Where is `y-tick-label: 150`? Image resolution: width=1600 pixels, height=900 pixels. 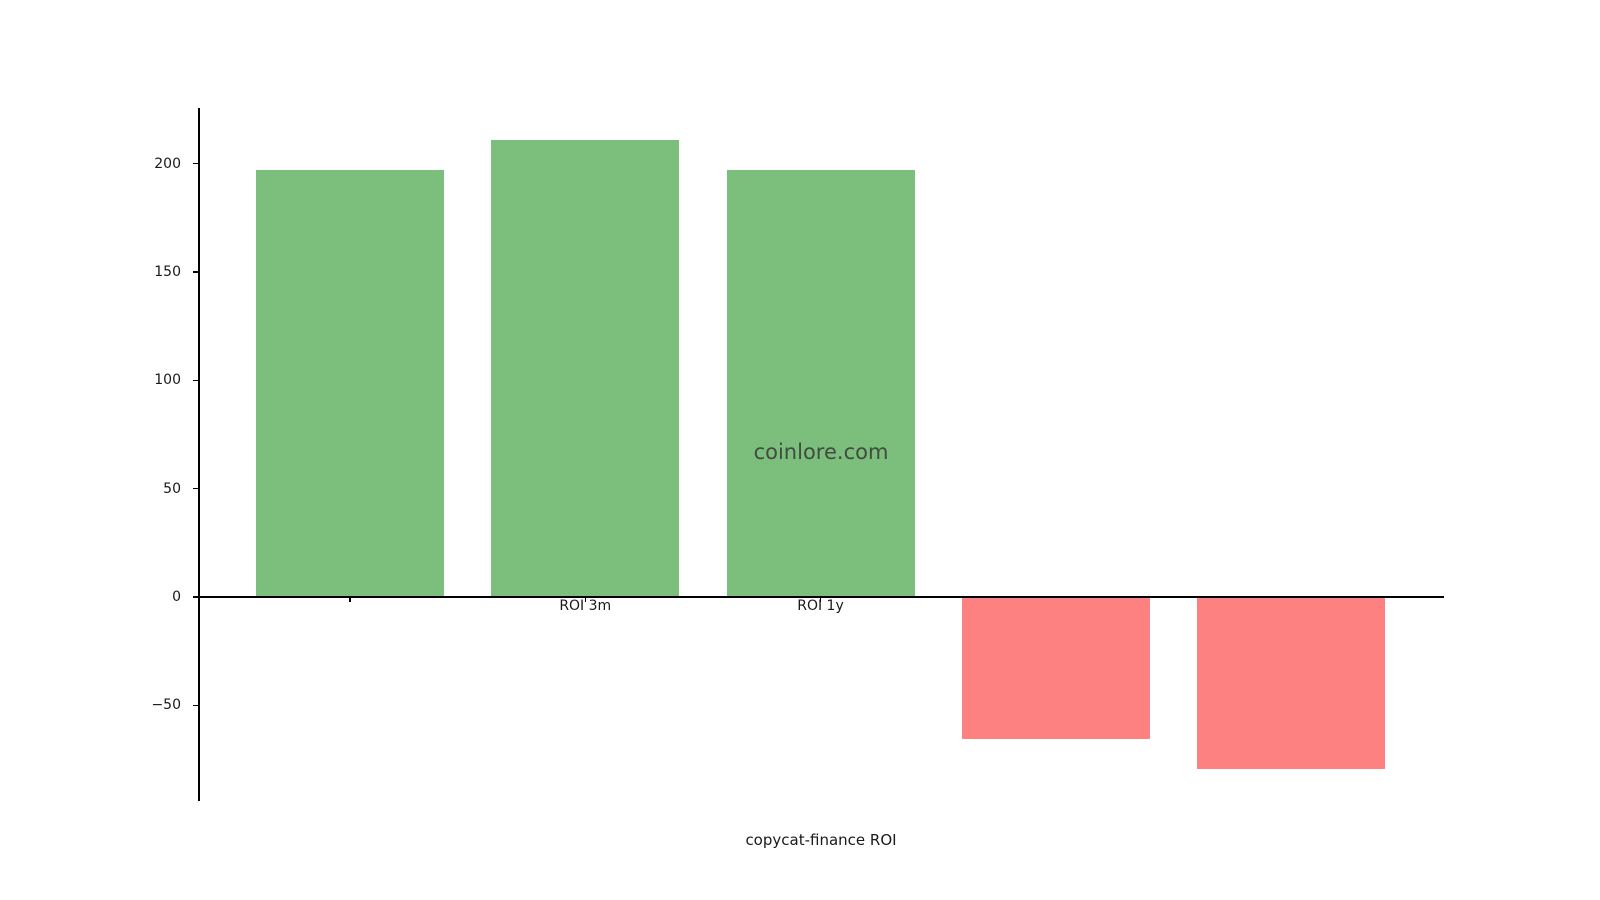
y-tick-label: 150 is located at coordinates (167, 272).